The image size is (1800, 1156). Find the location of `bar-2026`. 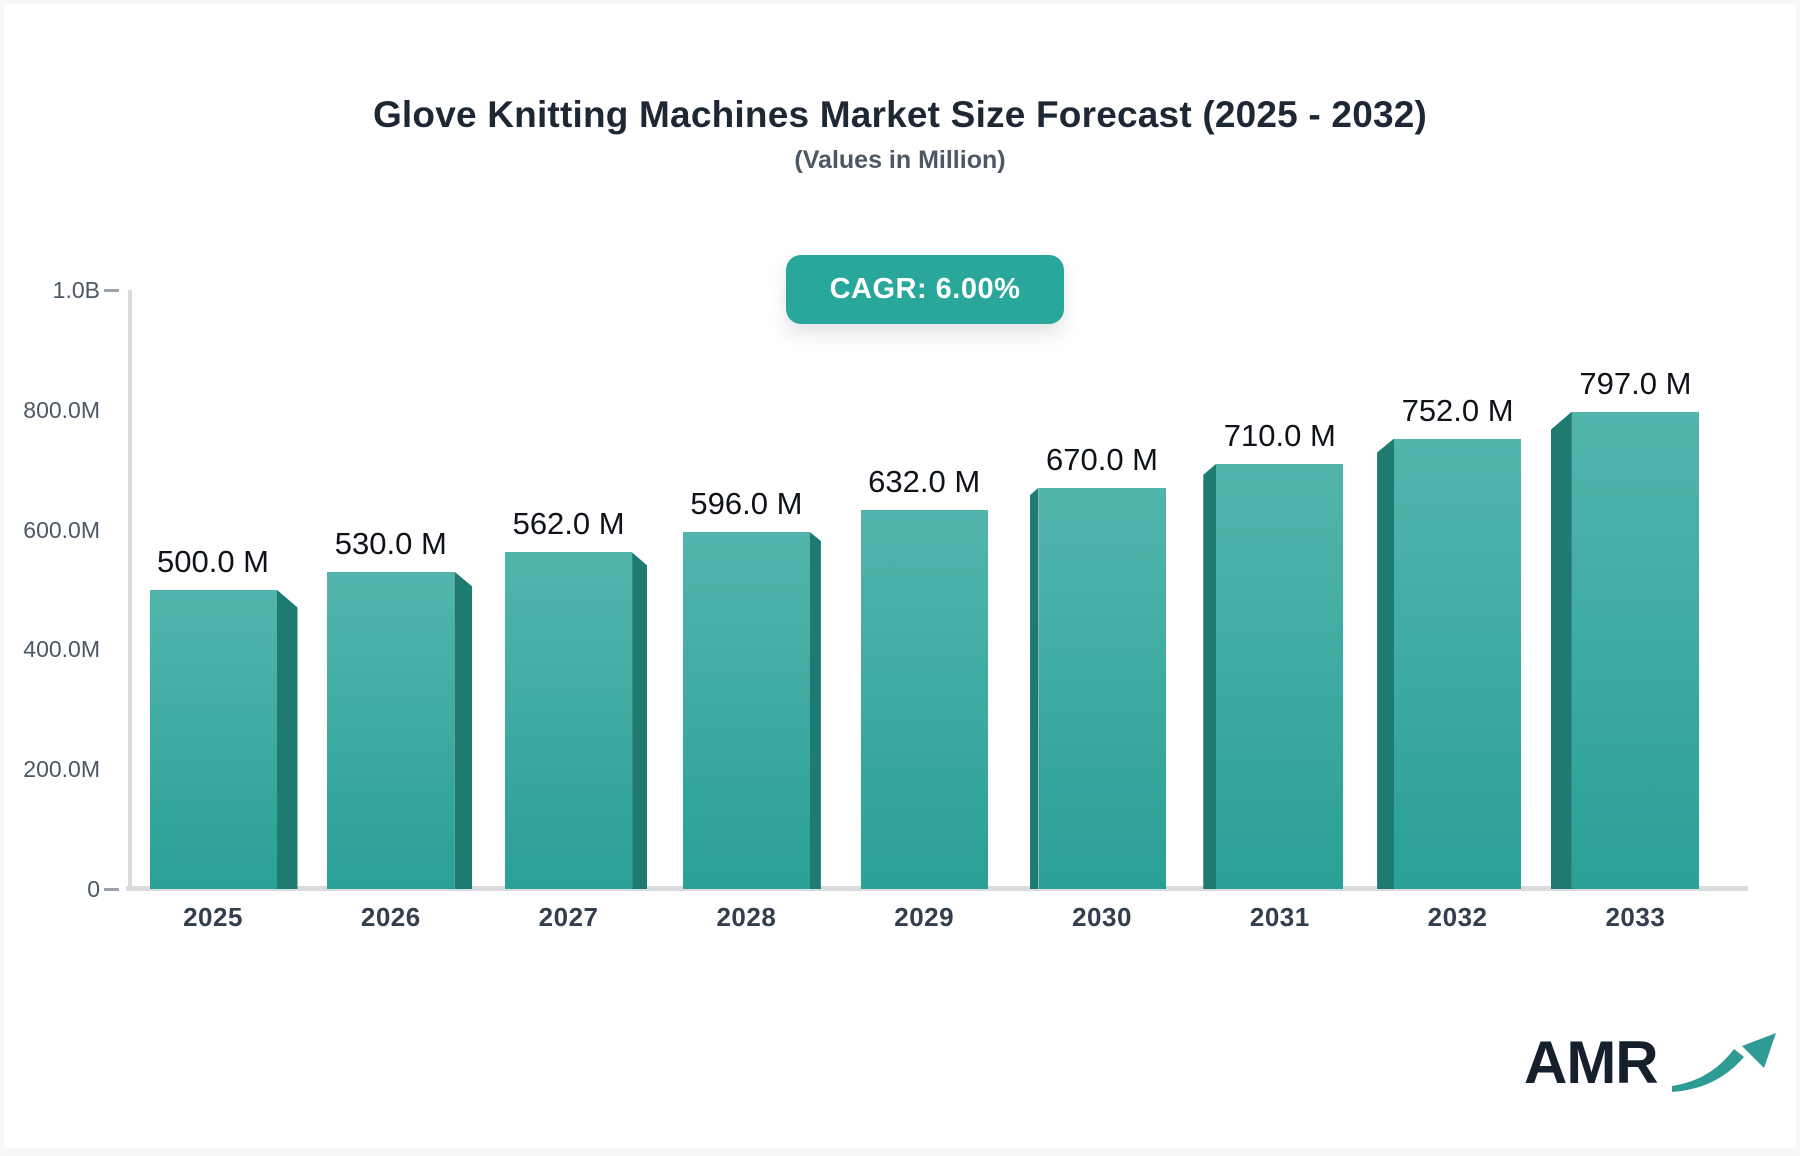

bar-2026 is located at coordinates (391, 730).